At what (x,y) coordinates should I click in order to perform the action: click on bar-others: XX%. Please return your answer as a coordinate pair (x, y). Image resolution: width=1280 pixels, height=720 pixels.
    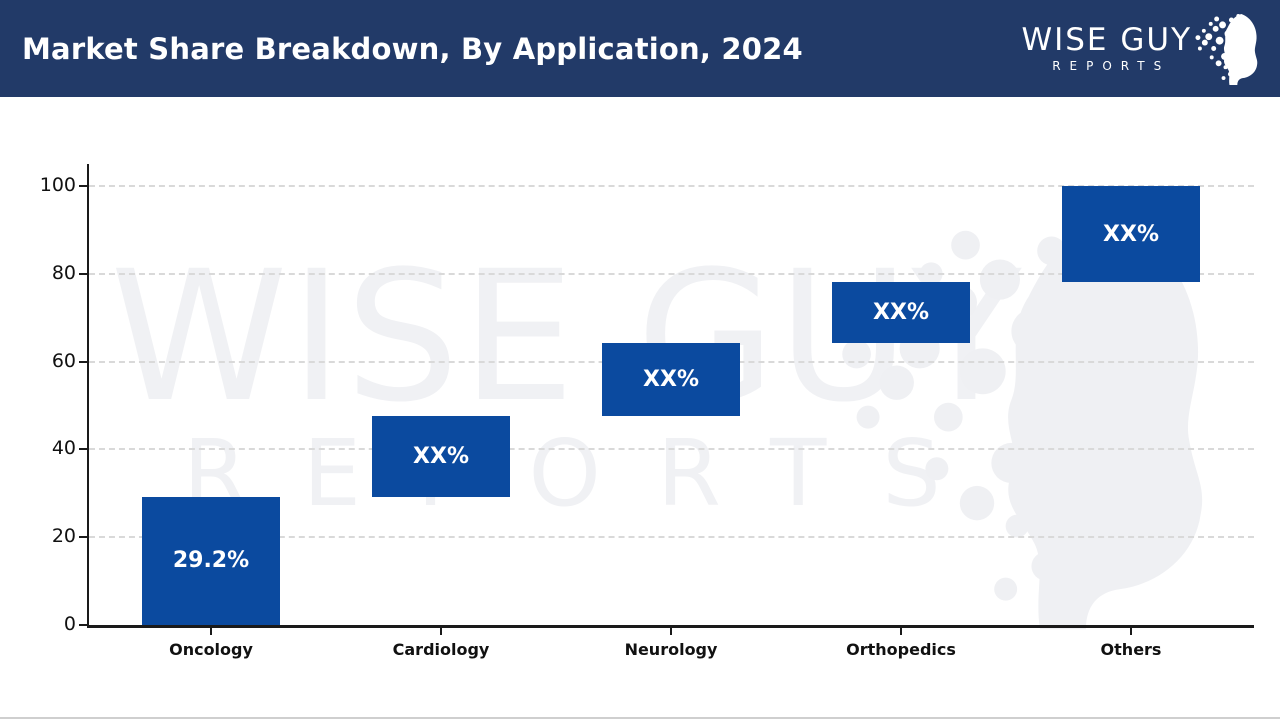
    Looking at the image, I should click on (1131, 234).